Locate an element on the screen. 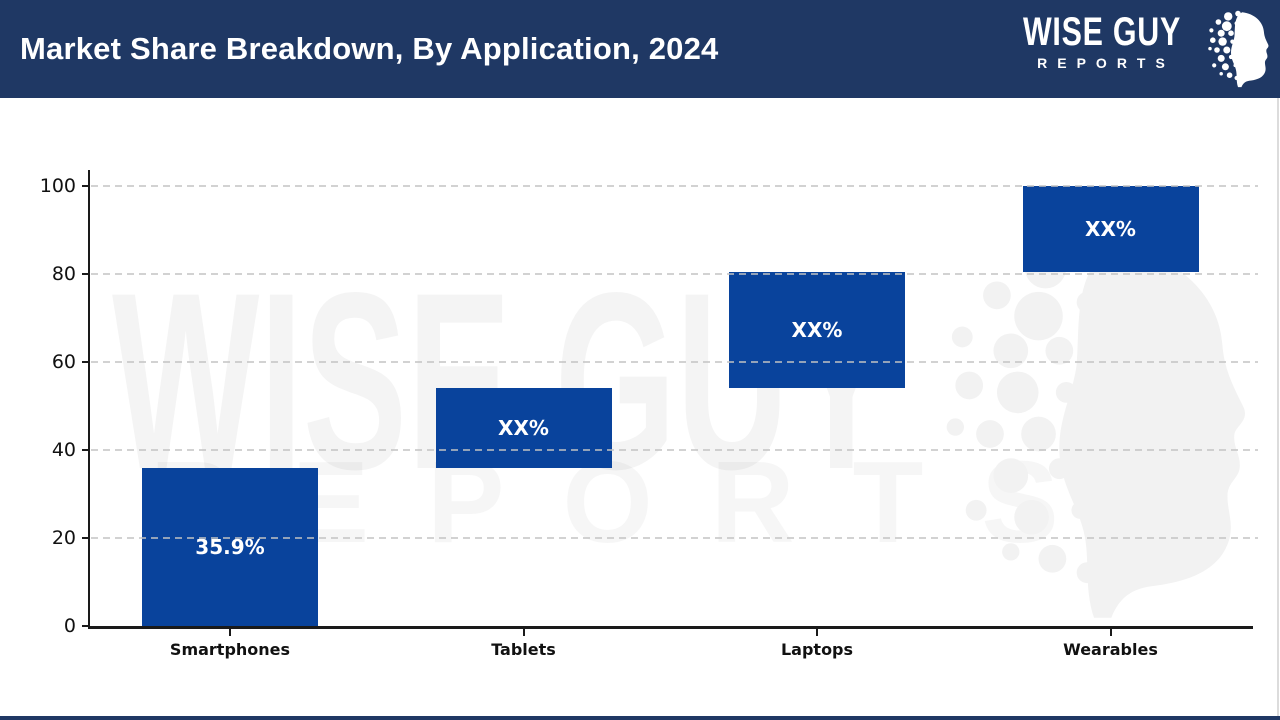  bar-laptops: XX% is located at coordinates (817, 330).